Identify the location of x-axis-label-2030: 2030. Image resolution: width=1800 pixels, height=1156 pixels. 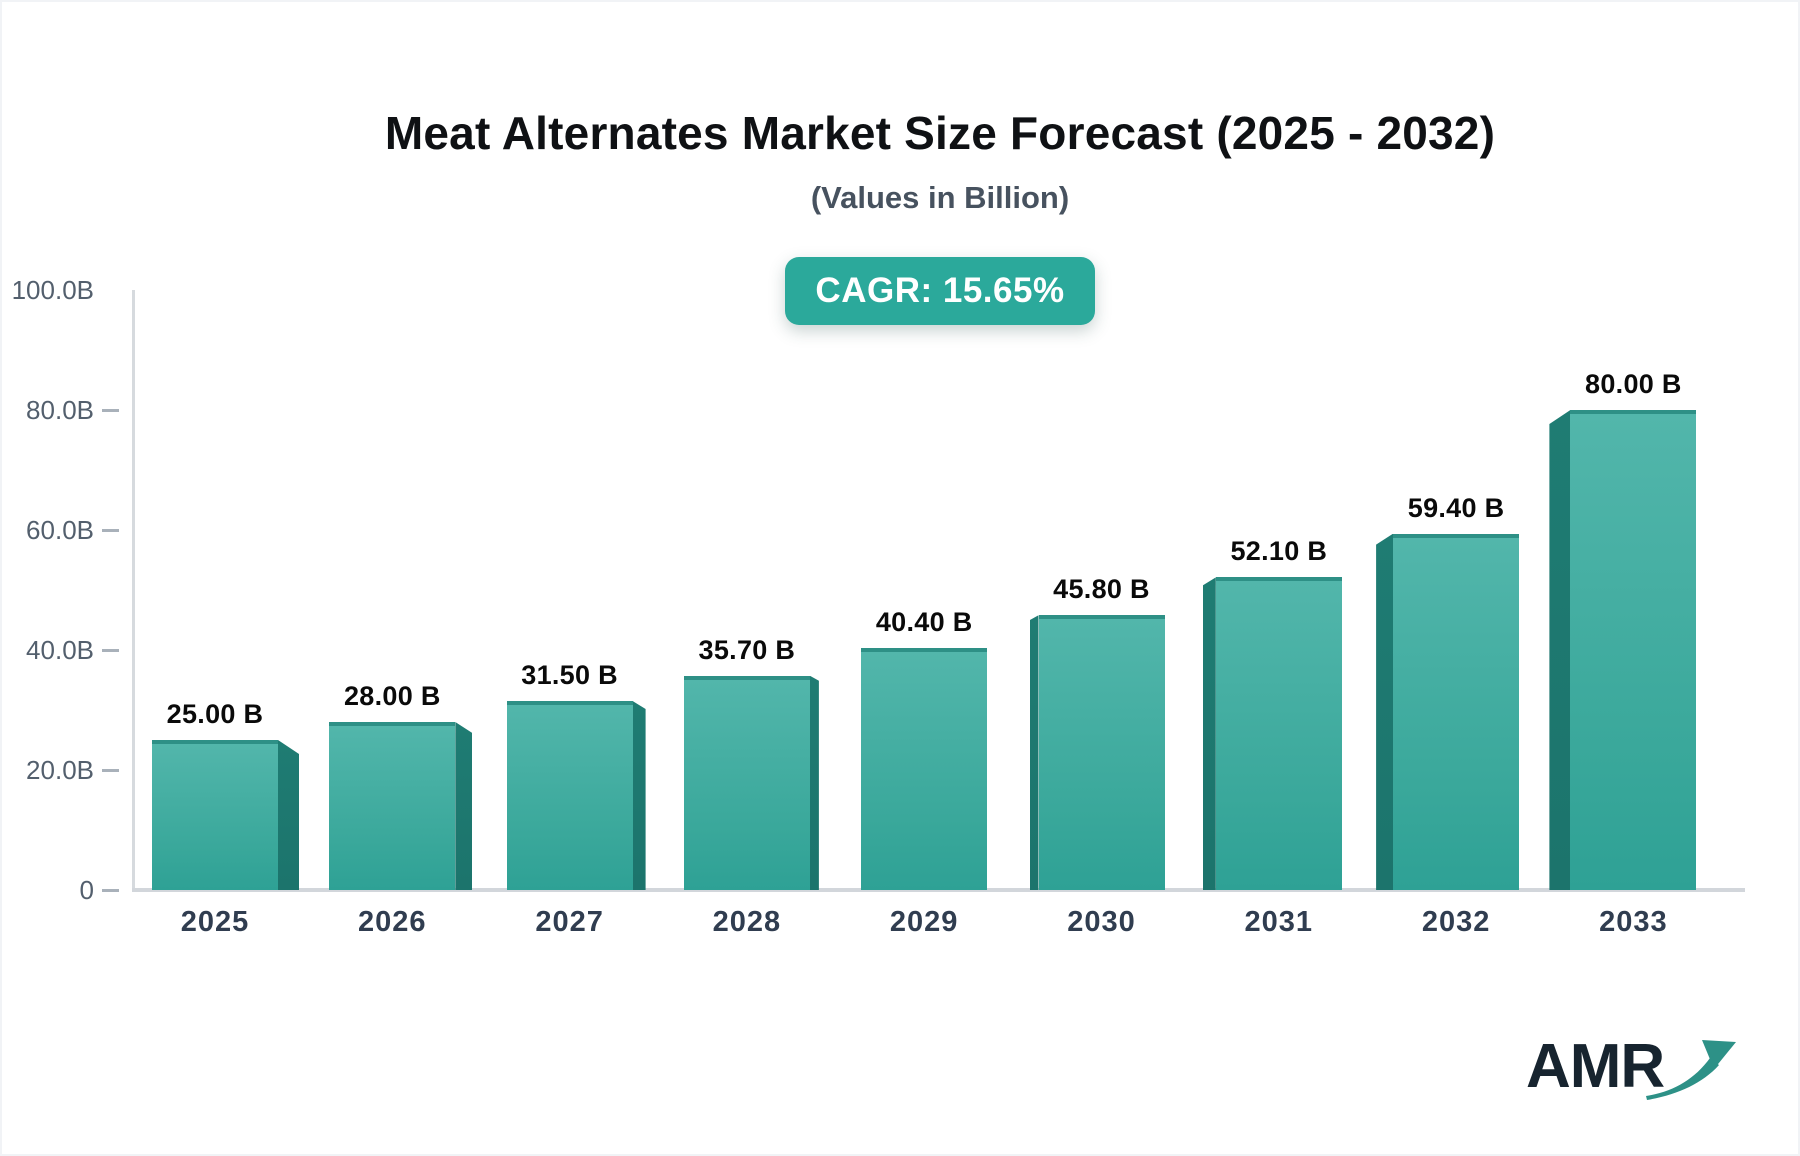
(1101, 922).